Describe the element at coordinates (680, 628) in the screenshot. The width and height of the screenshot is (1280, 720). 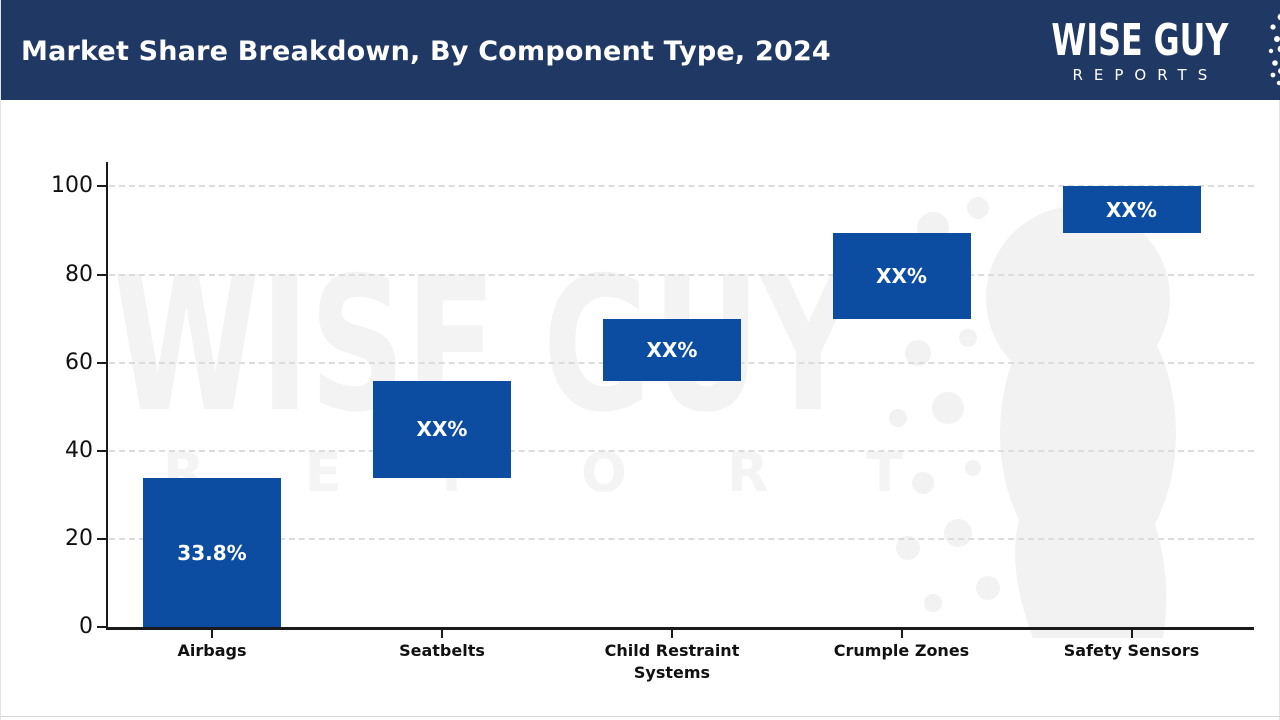
I see `x-axis-line` at that location.